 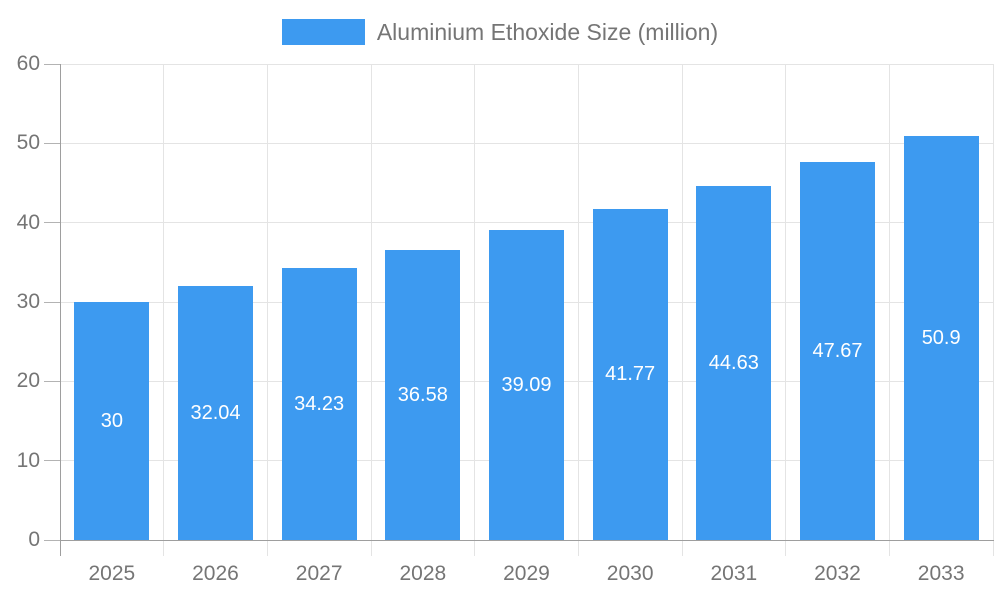 I want to click on y-axis-line, so click(x=60, y=310).